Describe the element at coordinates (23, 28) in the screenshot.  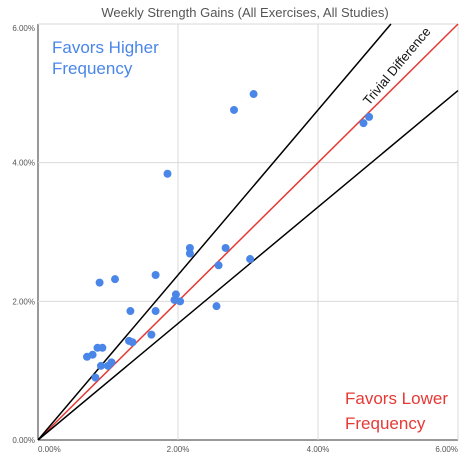
I see `y-tick-label: 6.00%` at that location.